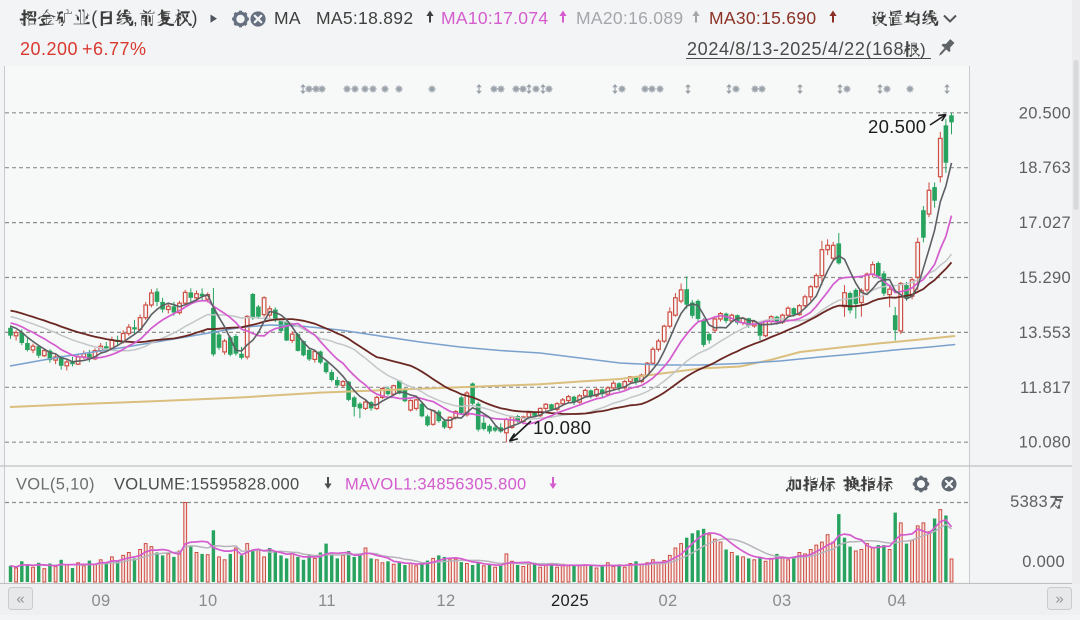 This screenshot has width=1080, height=620. Describe the element at coordinates (364, 18) in the screenshot. I see `svg-text: MA5:18.892` at that location.